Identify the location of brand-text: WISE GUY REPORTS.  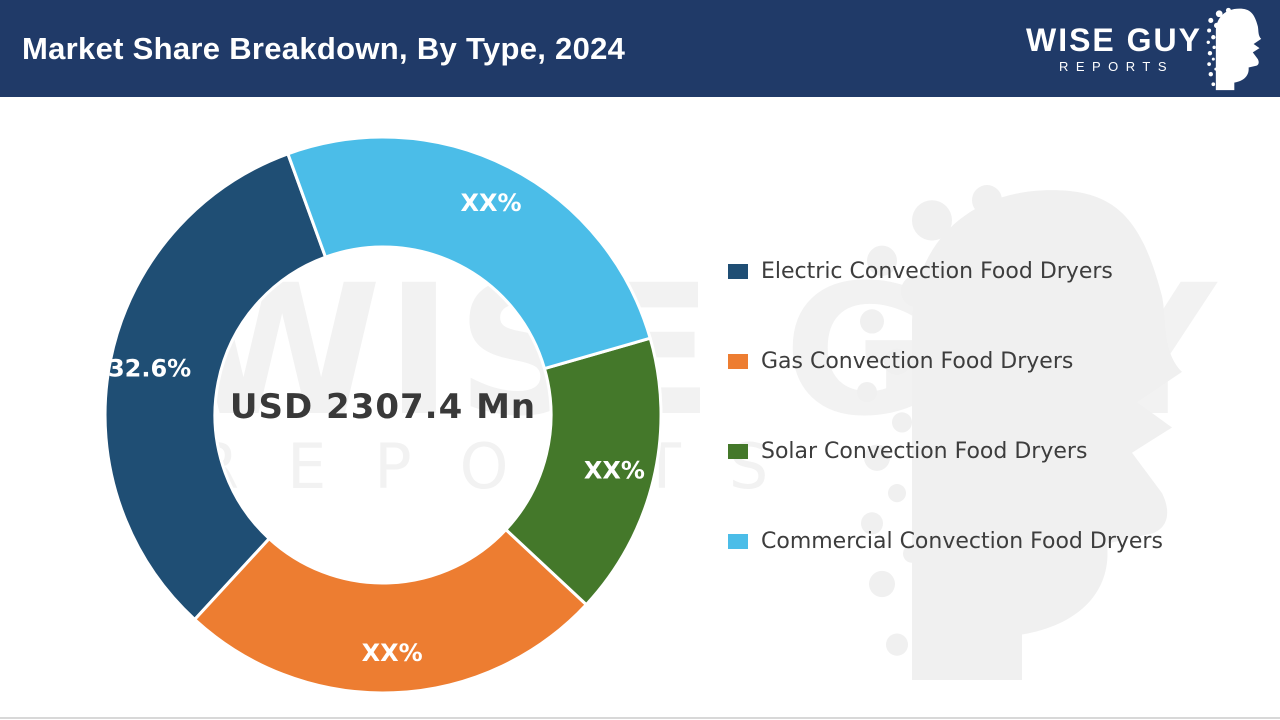
(1114, 49).